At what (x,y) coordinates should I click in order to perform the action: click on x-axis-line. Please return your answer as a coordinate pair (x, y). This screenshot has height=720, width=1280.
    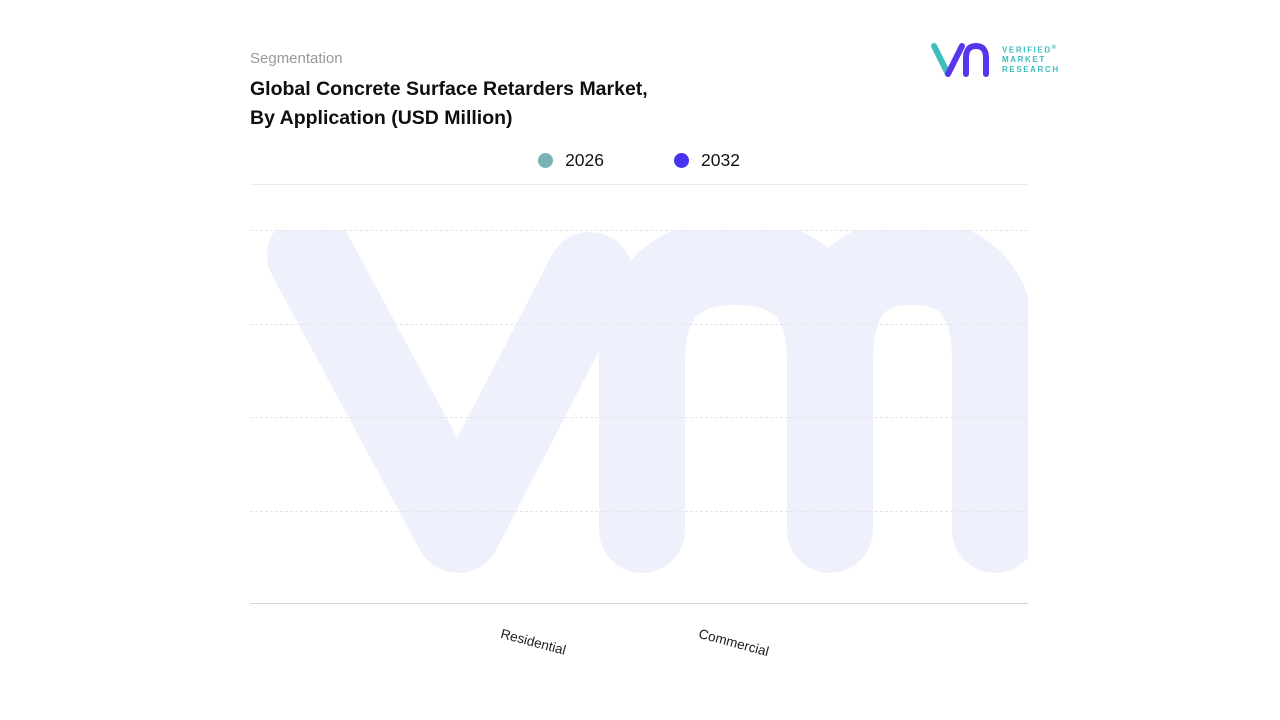
    Looking at the image, I should click on (639, 603).